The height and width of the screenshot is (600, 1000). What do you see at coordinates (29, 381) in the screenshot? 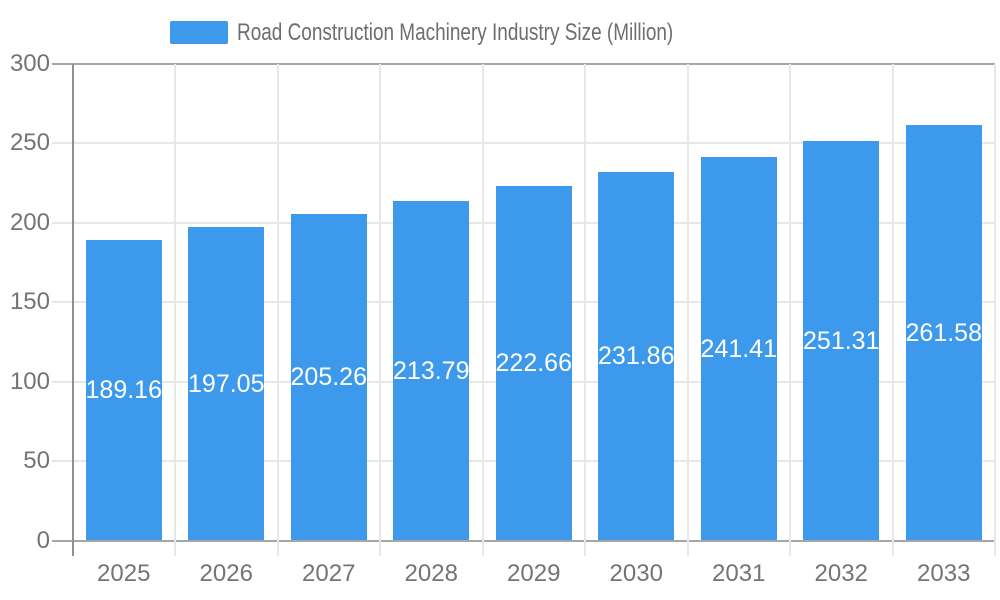
I see `y-axis-tick-label: 100` at bounding box center [29, 381].